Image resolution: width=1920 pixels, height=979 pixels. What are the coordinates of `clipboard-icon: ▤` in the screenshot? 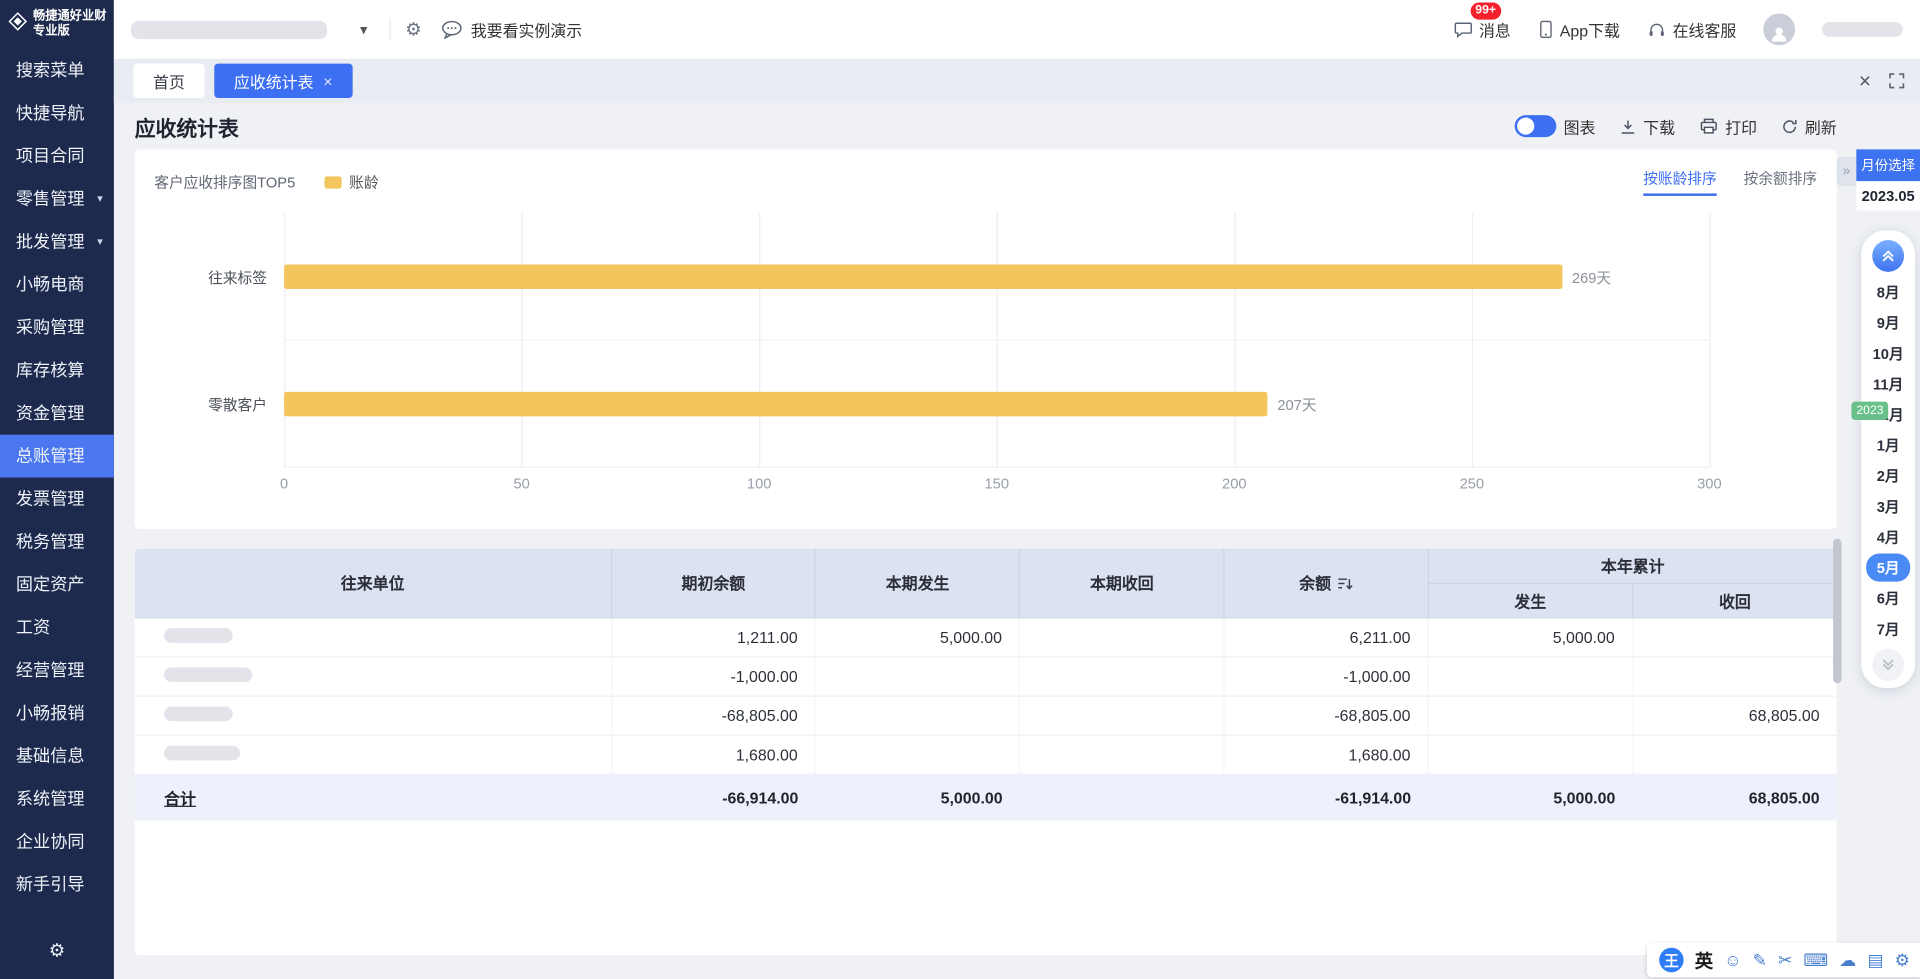 It's located at (1875, 960).